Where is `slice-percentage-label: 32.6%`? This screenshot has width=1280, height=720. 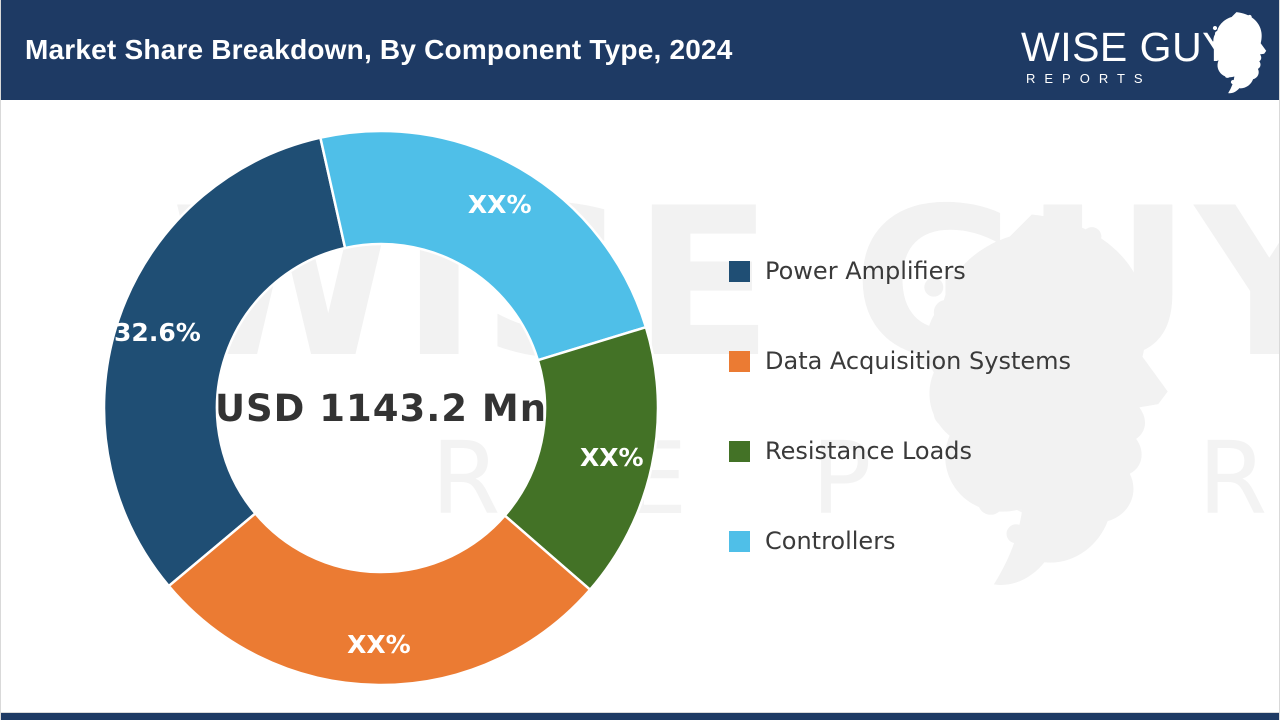 slice-percentage-label: 32.6% is located at coordinates (157, 332).